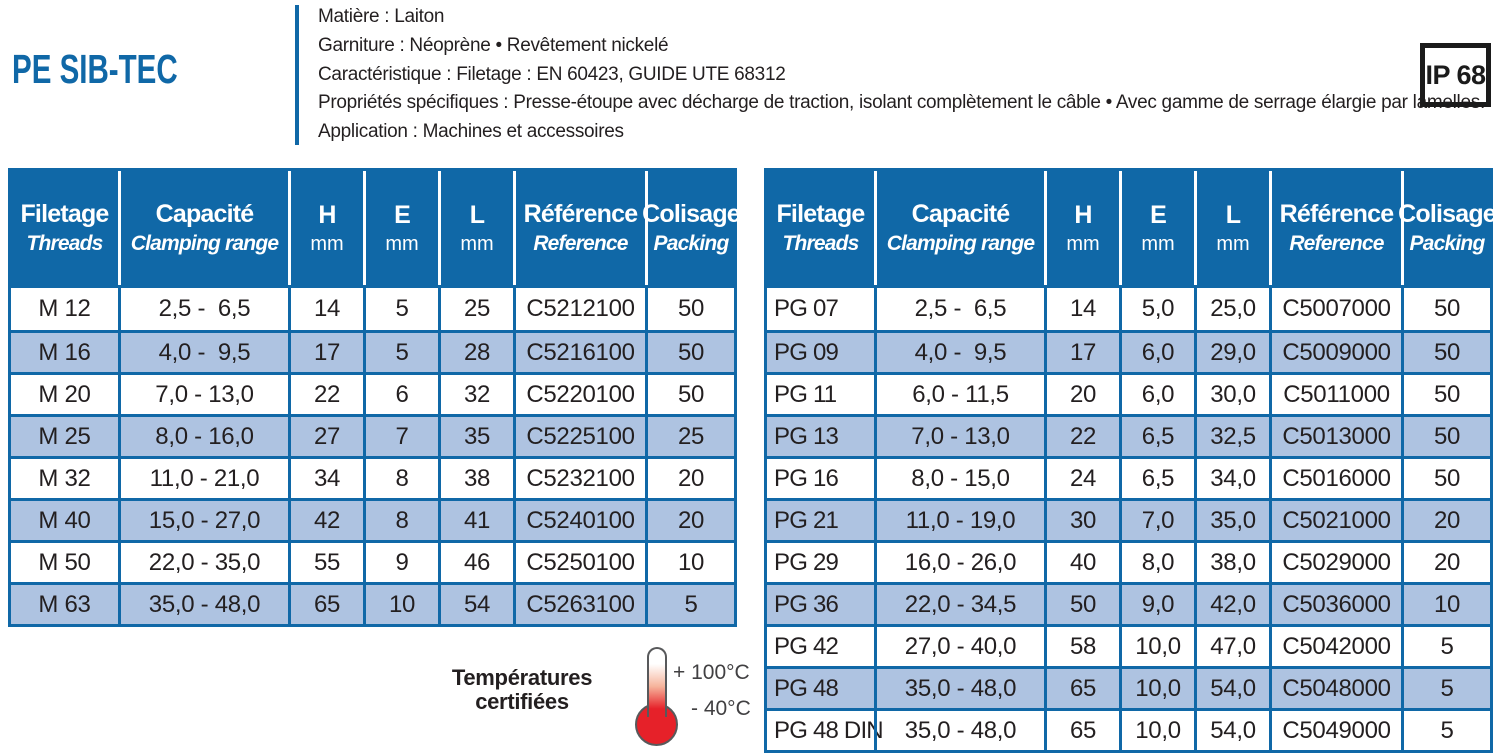 The height and width of the screenshot is (756, 1501). Describe the element at coordinates (579, 604) in the screenshot. I see `reference-cell: C5263100` at that location.